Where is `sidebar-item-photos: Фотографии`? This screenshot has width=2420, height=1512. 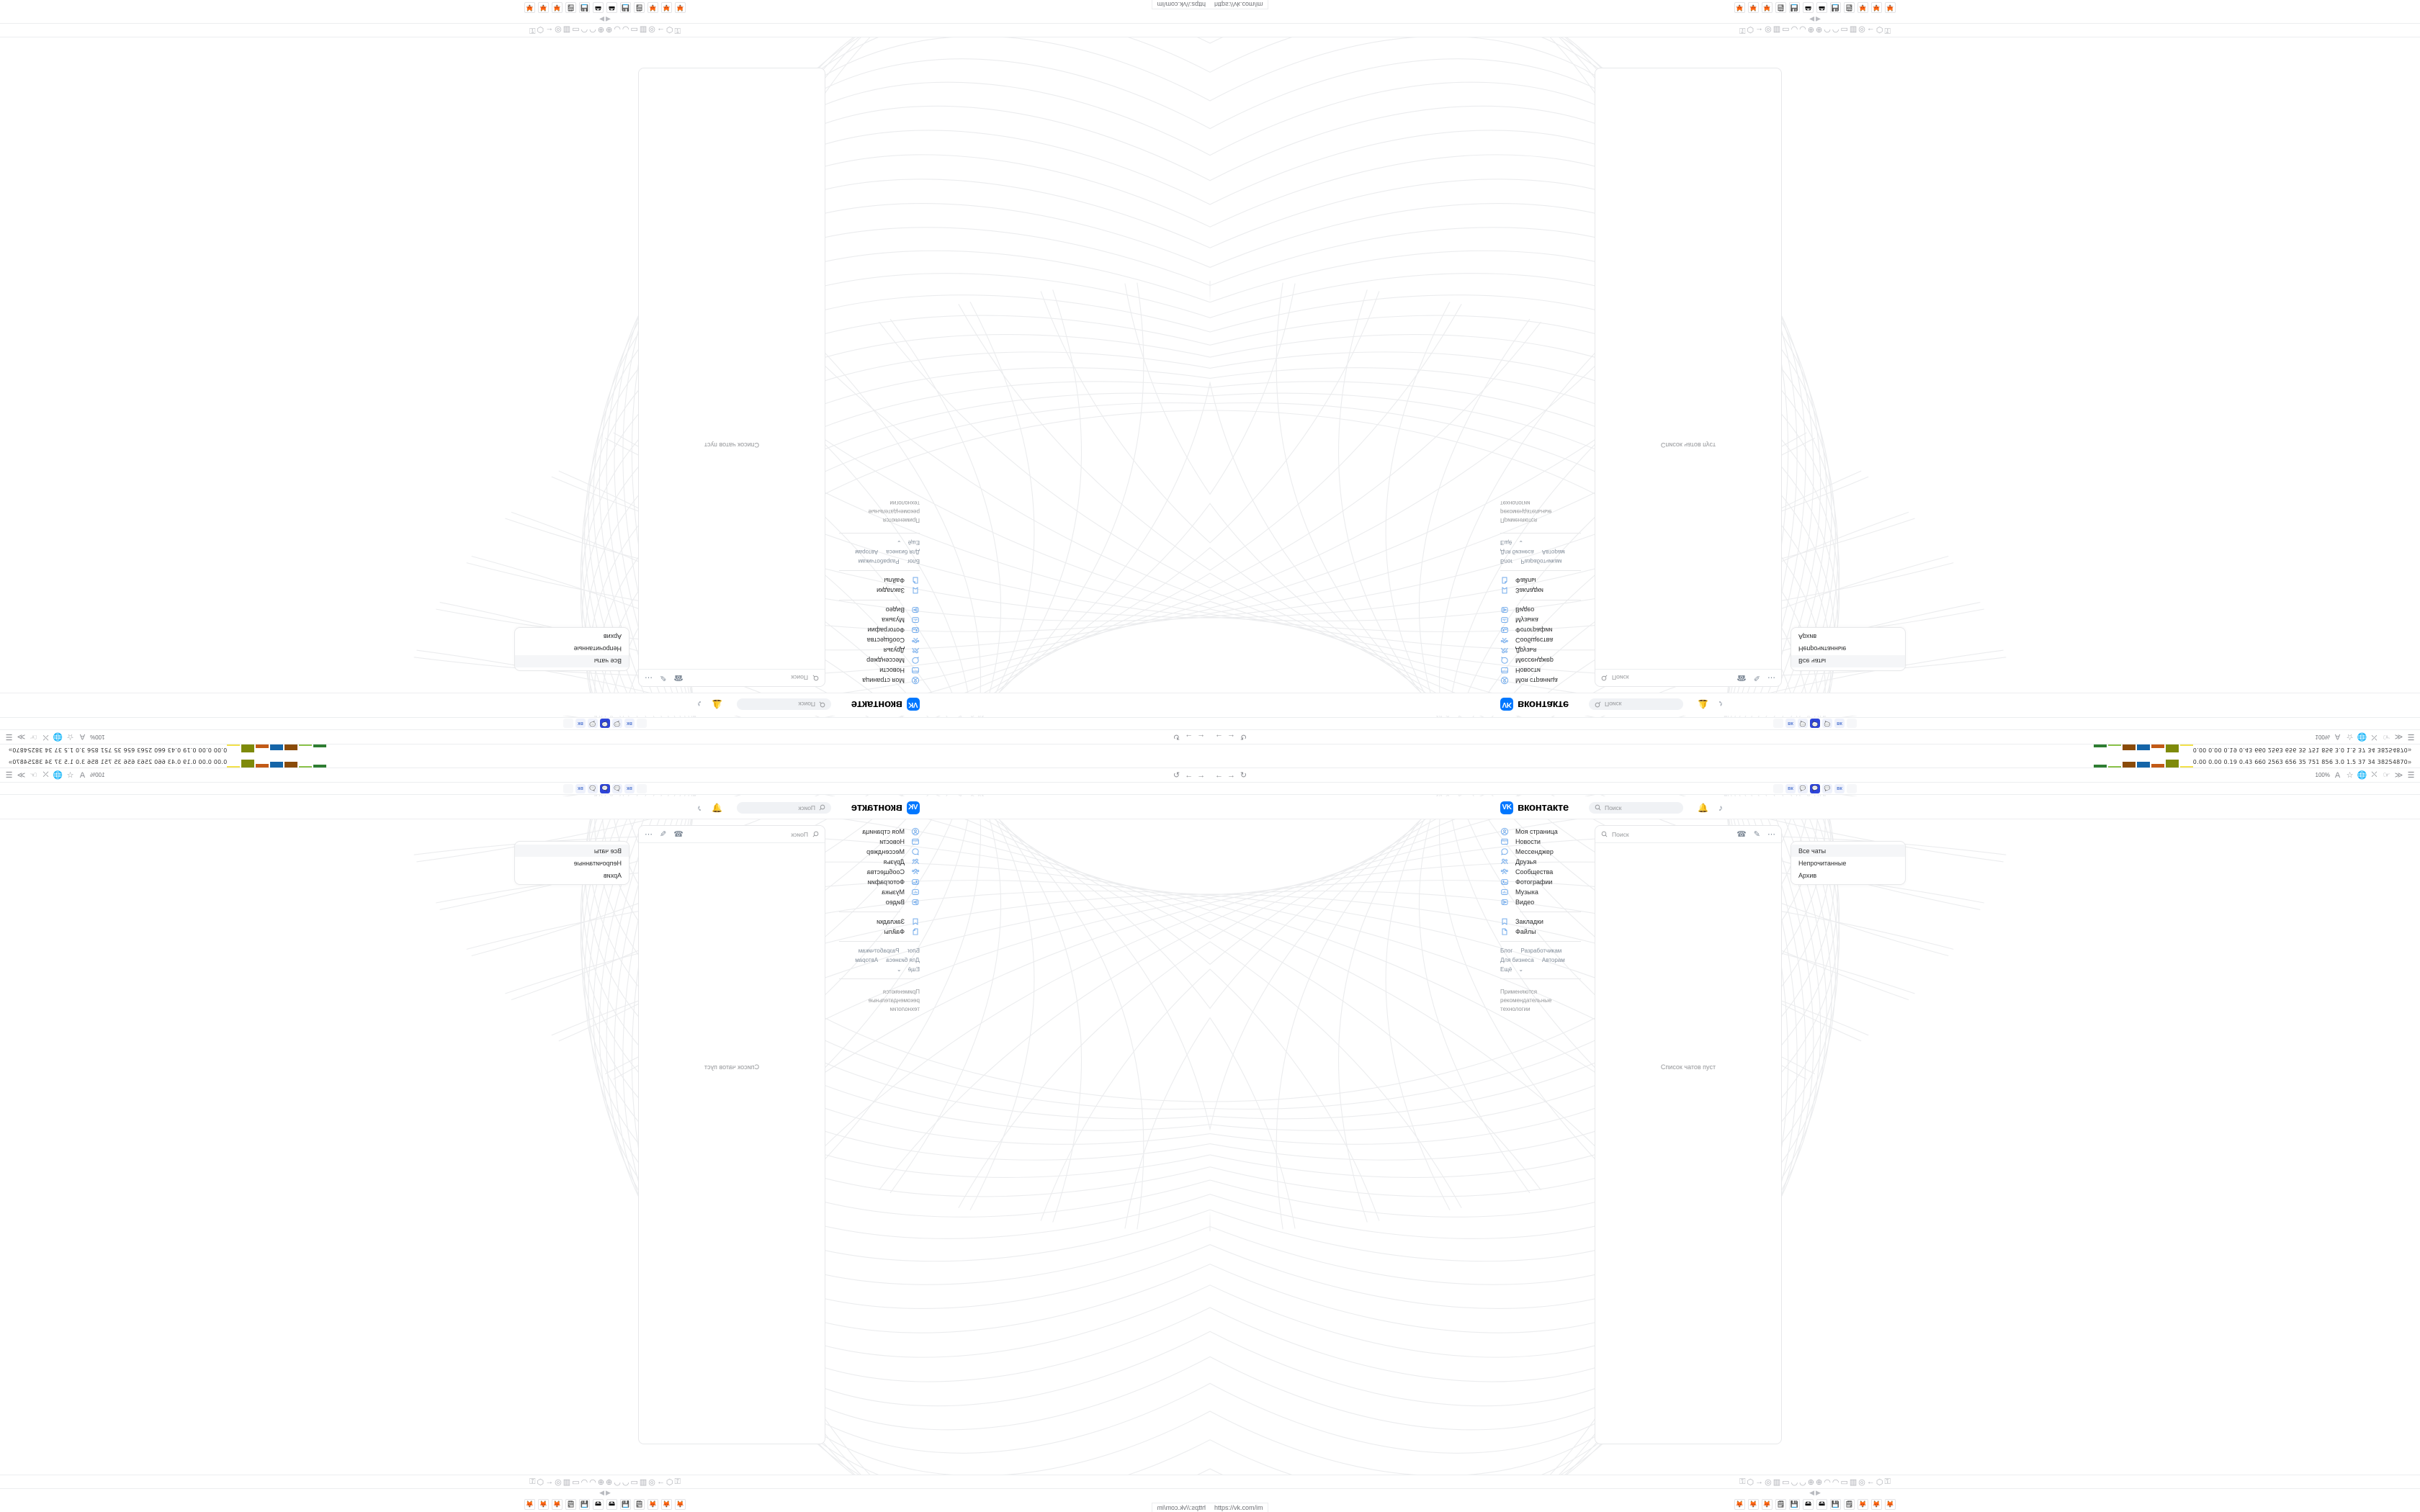
sidebar-item-photos: Фотографии is located at coordinates (880, 882).